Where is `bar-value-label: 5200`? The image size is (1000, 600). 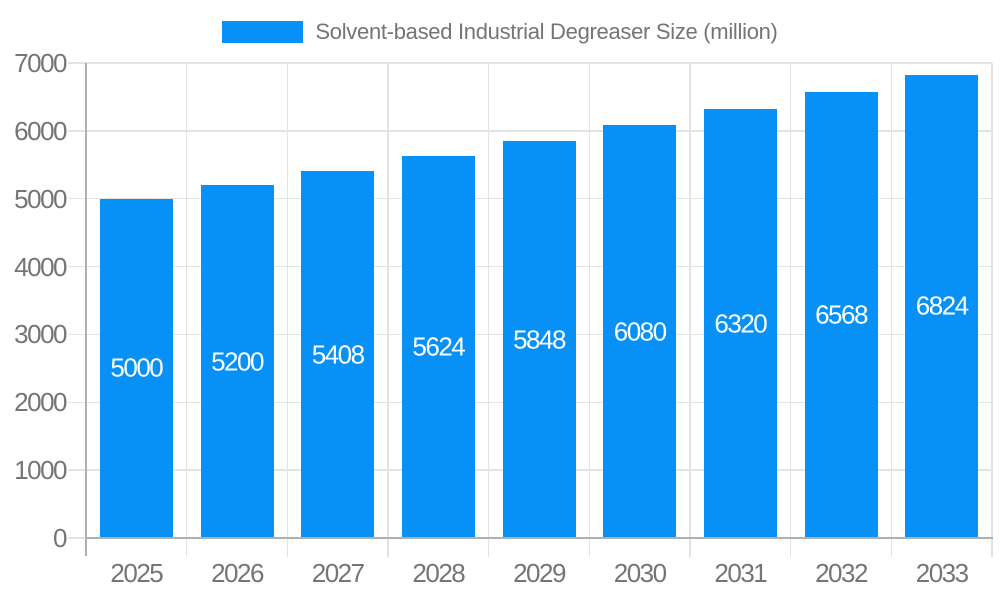 bar-value-label: 5200 is located at coordinates (237, 361).